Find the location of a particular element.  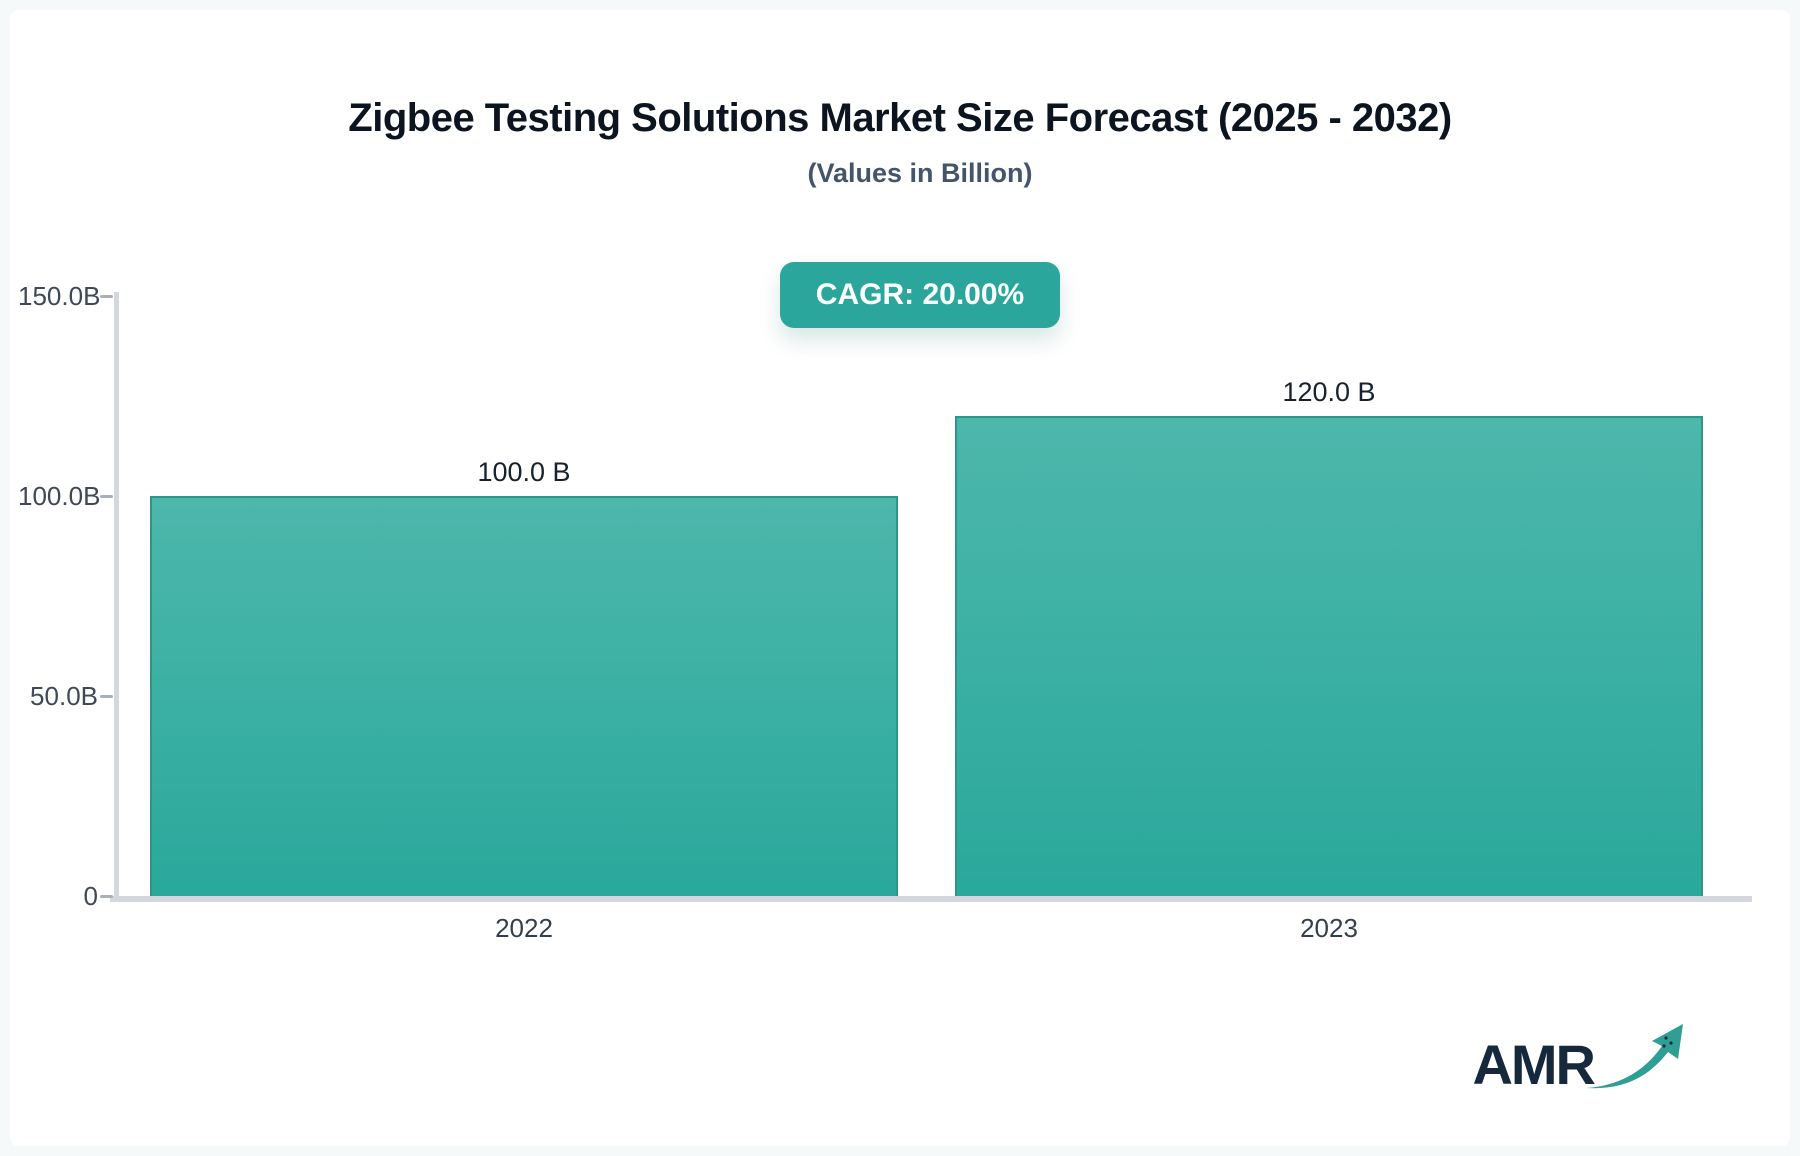

x-tick-label-2023: 2023 is located at coordinates (1329, 928).